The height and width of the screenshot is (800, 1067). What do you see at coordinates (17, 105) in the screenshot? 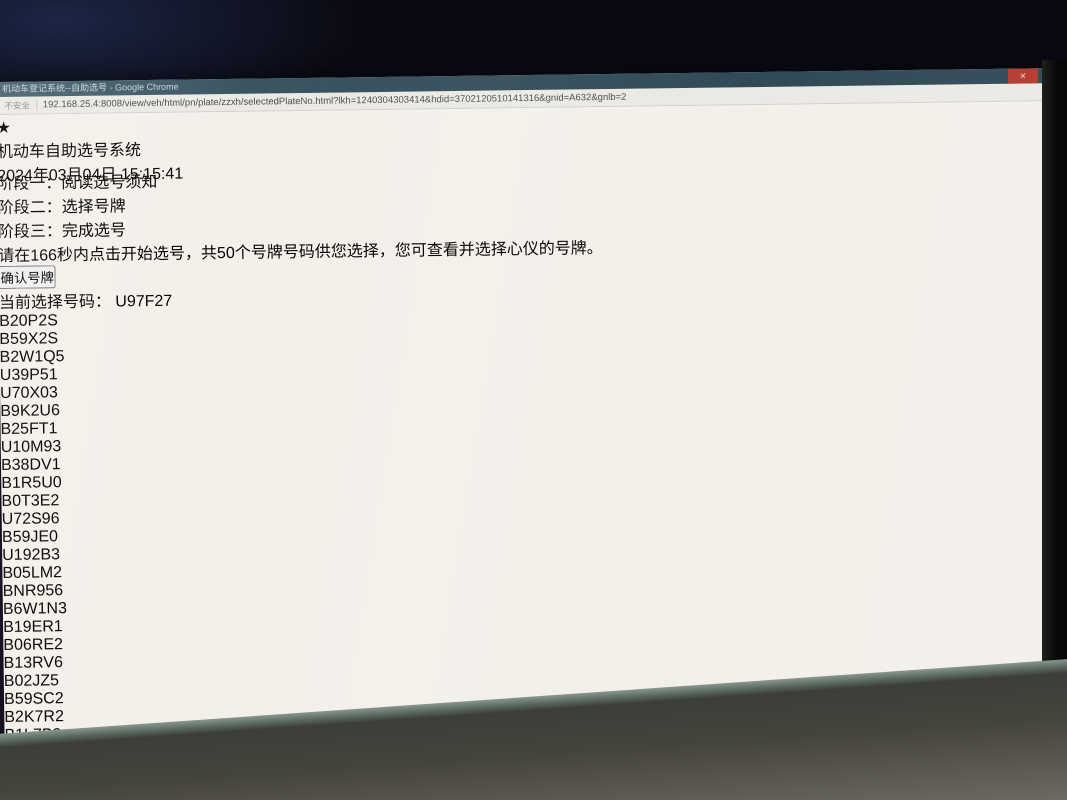
I see `not-secure-badge: 不安全` at bounding box center [17, 105].